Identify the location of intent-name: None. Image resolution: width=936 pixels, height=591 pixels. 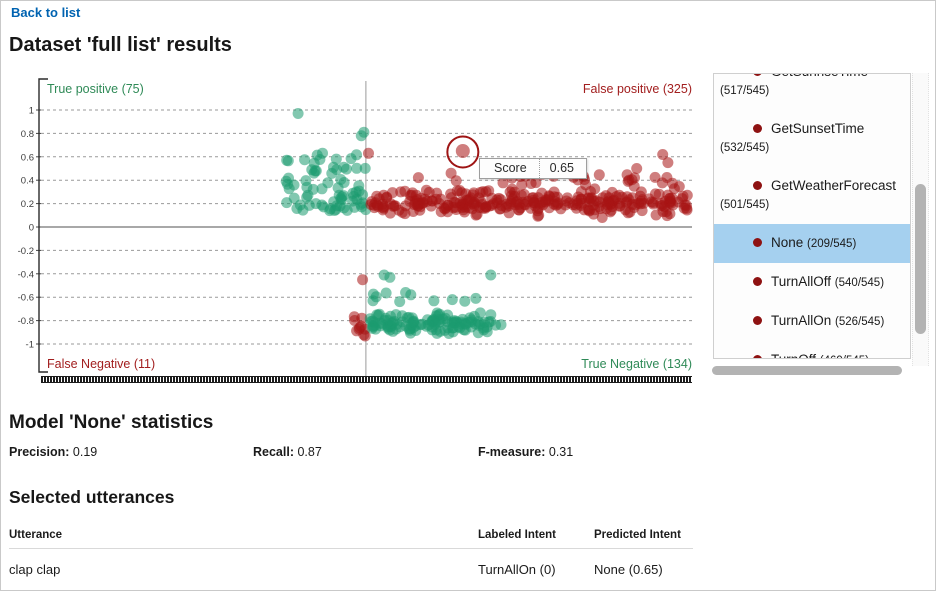
(787, 242).